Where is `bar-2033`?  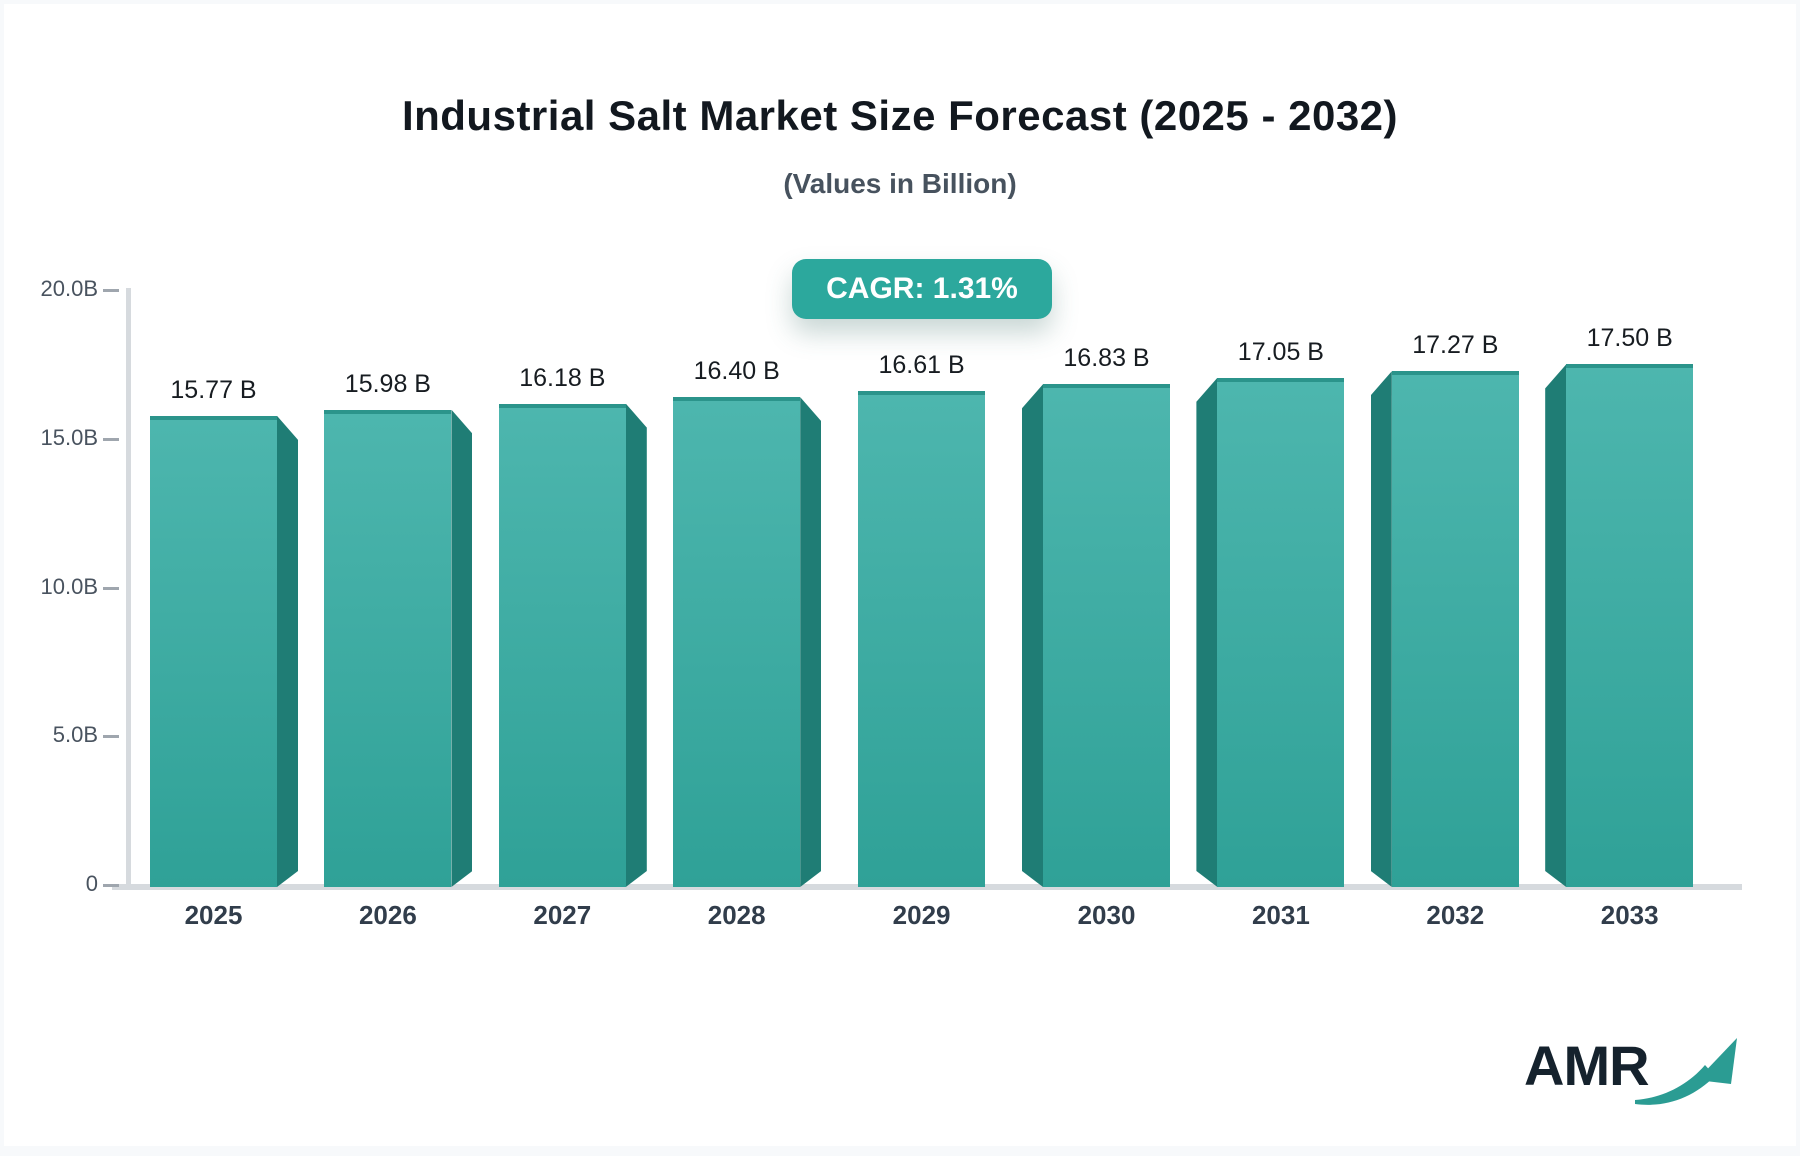
bar-2033 is located at coordinates (1630, 625).